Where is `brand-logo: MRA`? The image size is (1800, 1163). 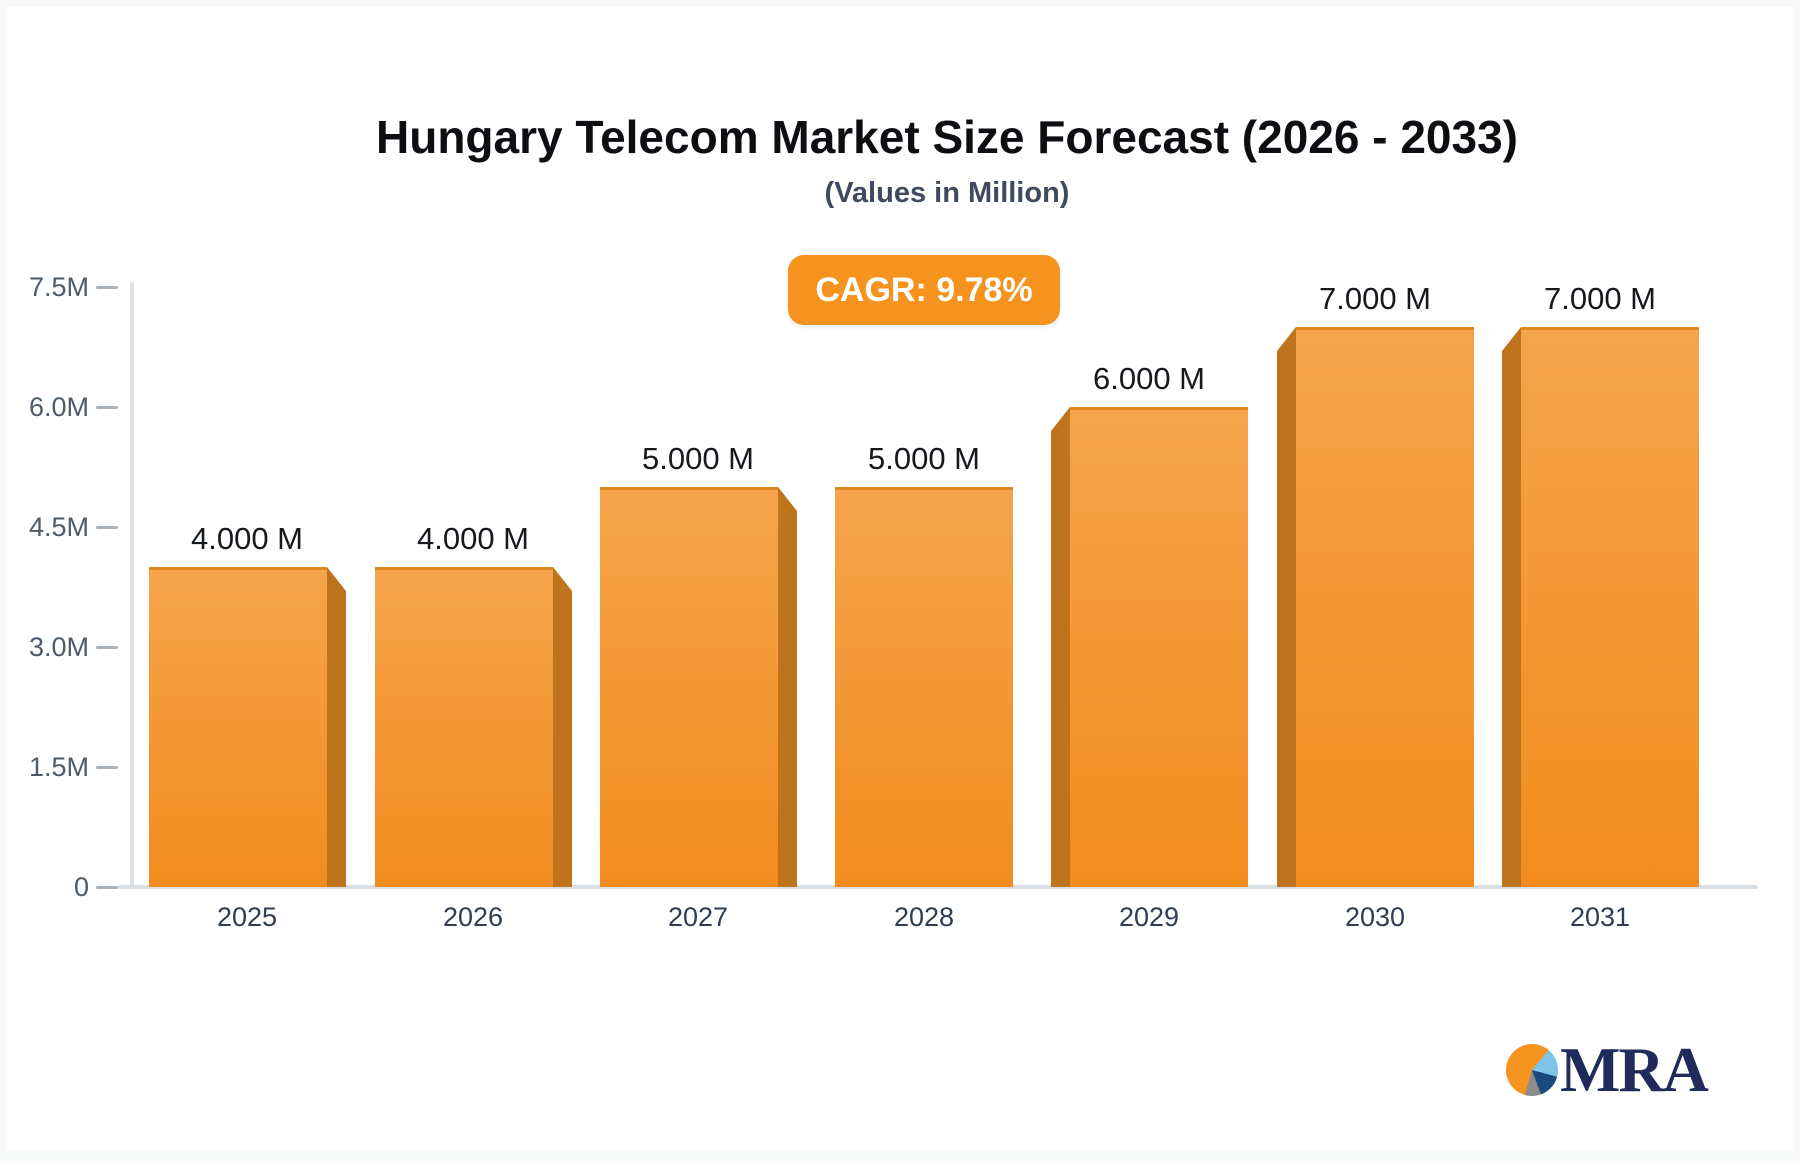 brand-logo: MRA is located at coordinates (1607, 1069).